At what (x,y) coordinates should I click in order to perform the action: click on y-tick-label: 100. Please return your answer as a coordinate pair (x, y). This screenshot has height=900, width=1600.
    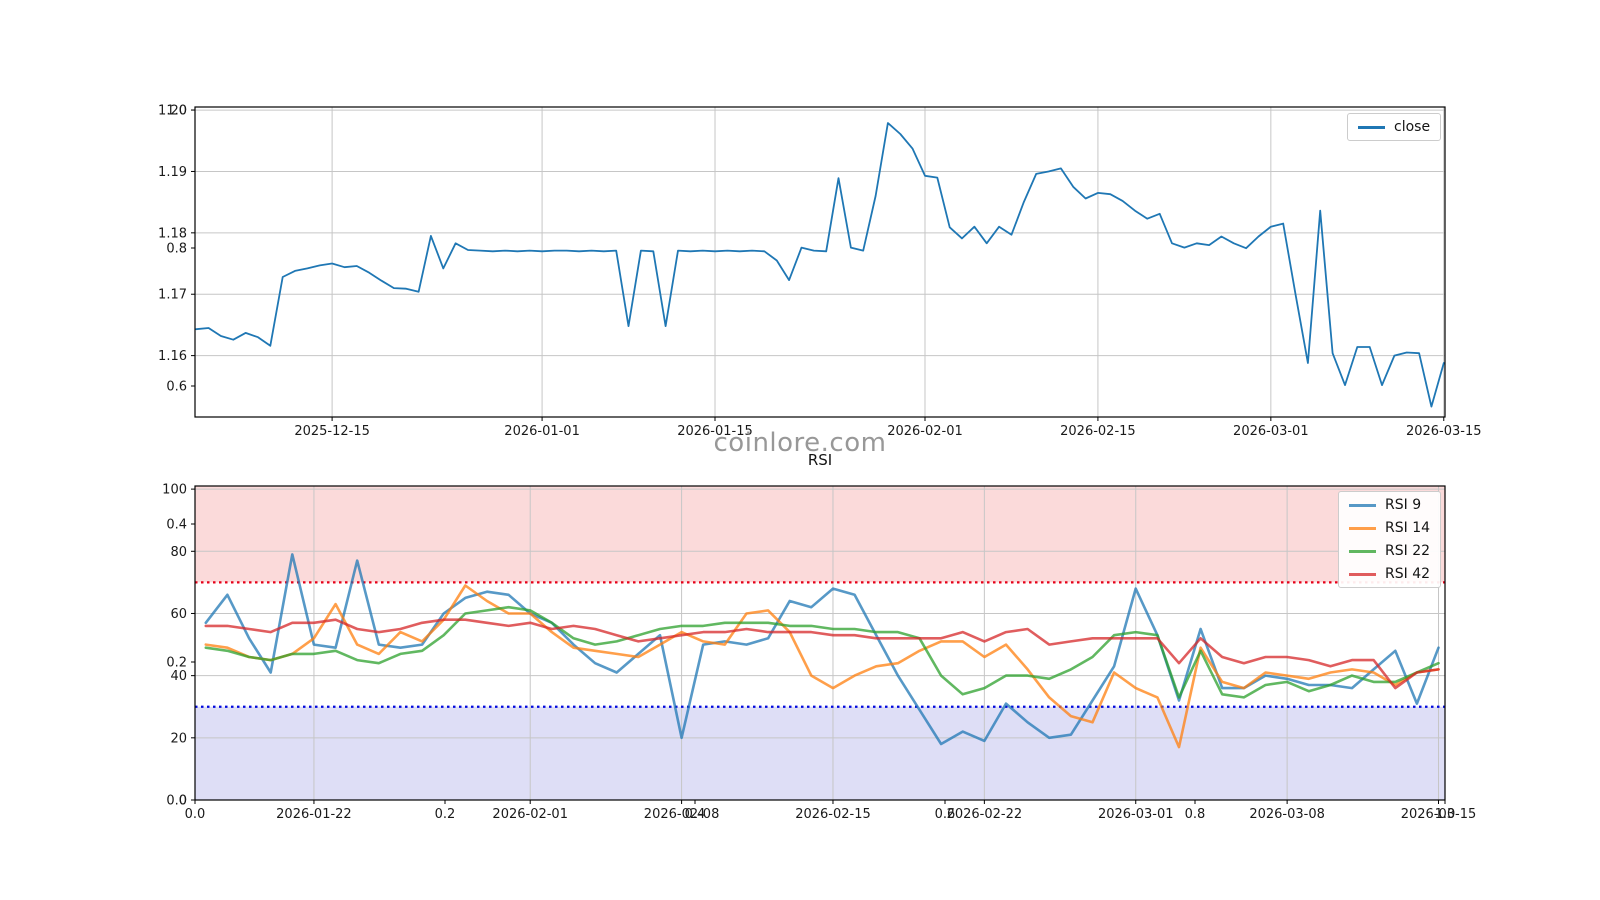
    Looking at the image, I should click on (174, 490).